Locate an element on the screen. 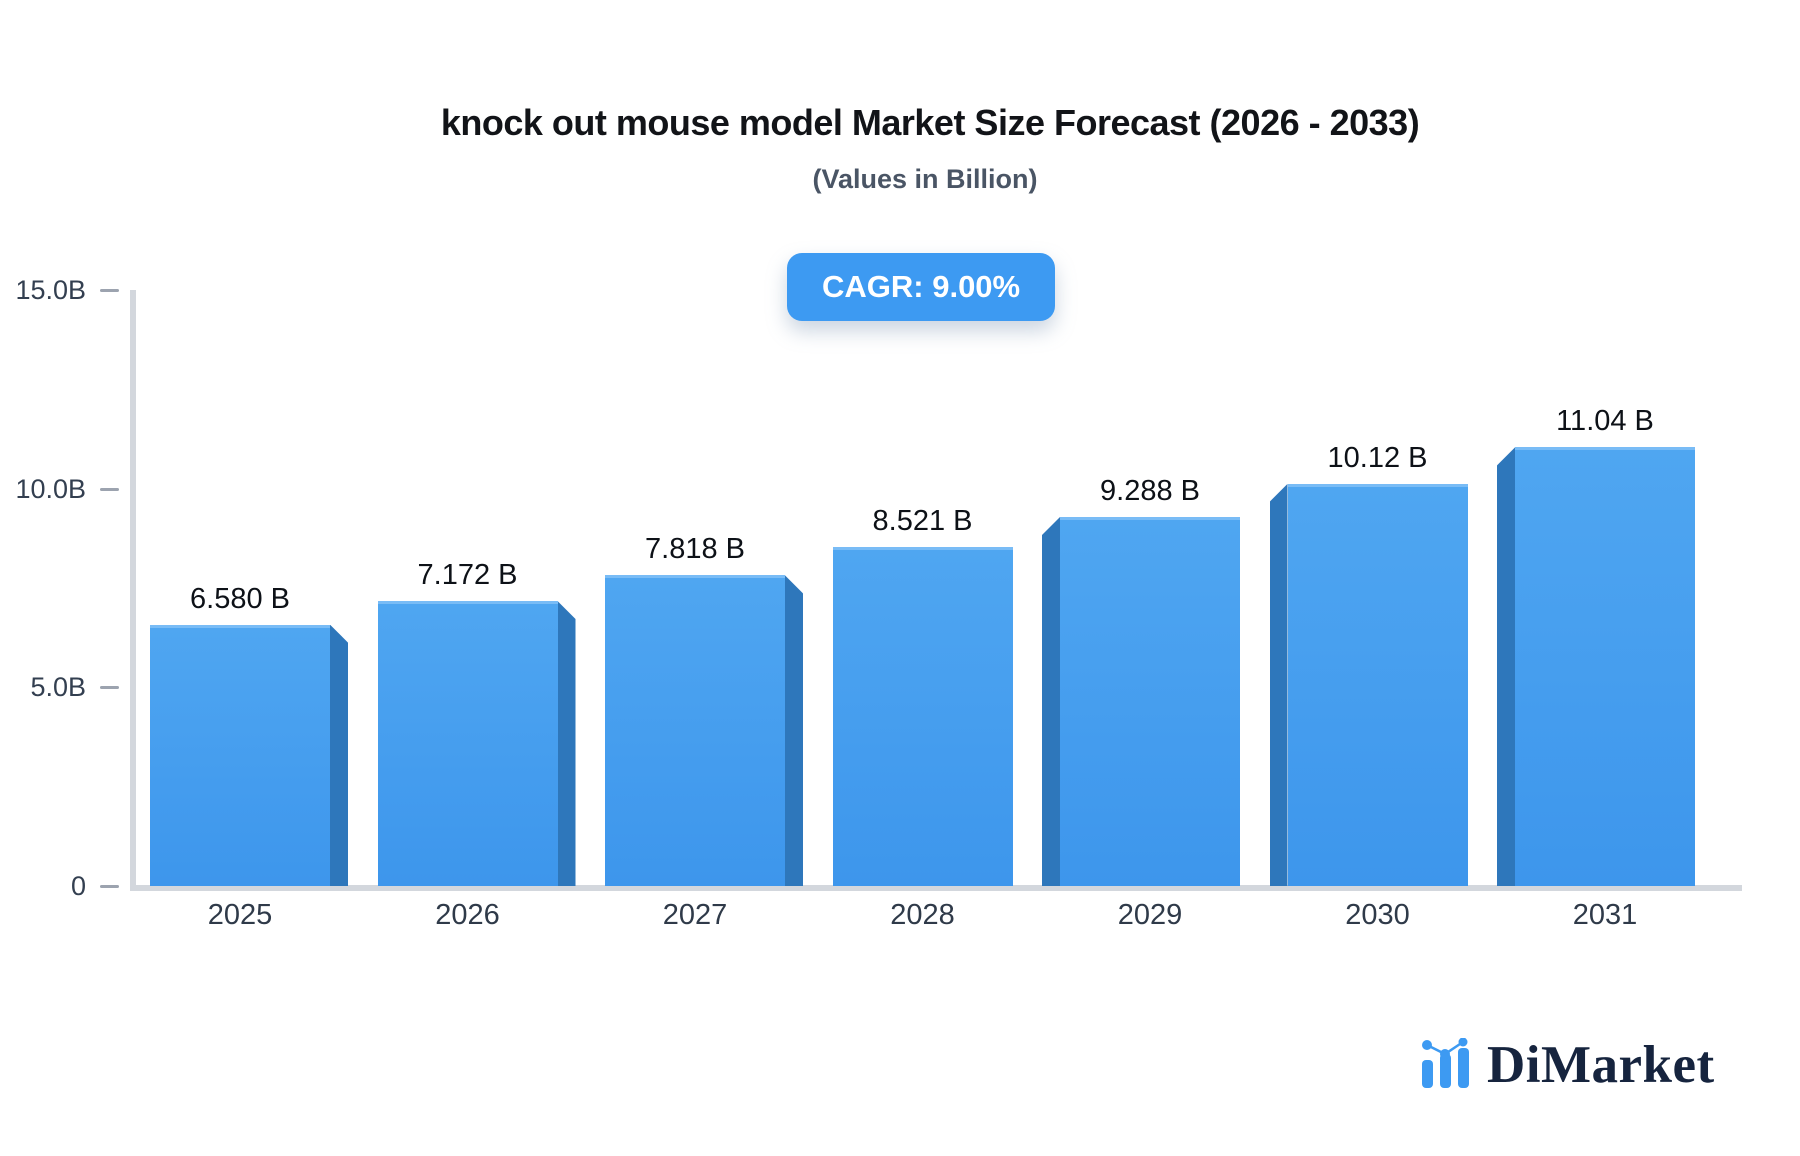  bar-2030 is located at coordinates (1377, 684).